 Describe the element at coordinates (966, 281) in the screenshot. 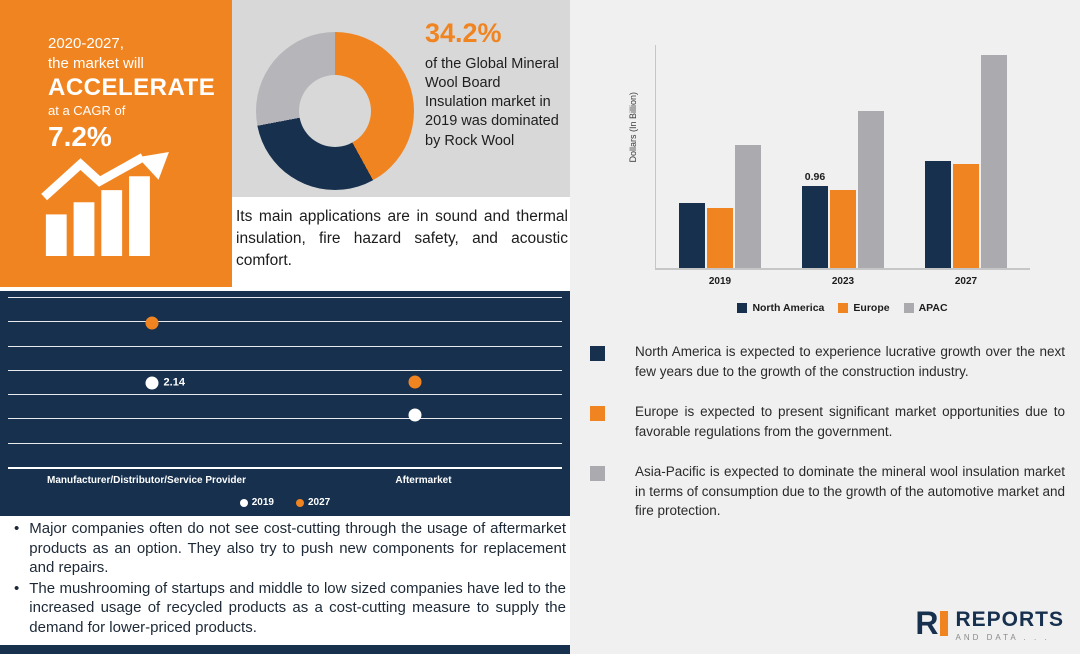

I see `bar-chart-tick-label: 2027` at that location.